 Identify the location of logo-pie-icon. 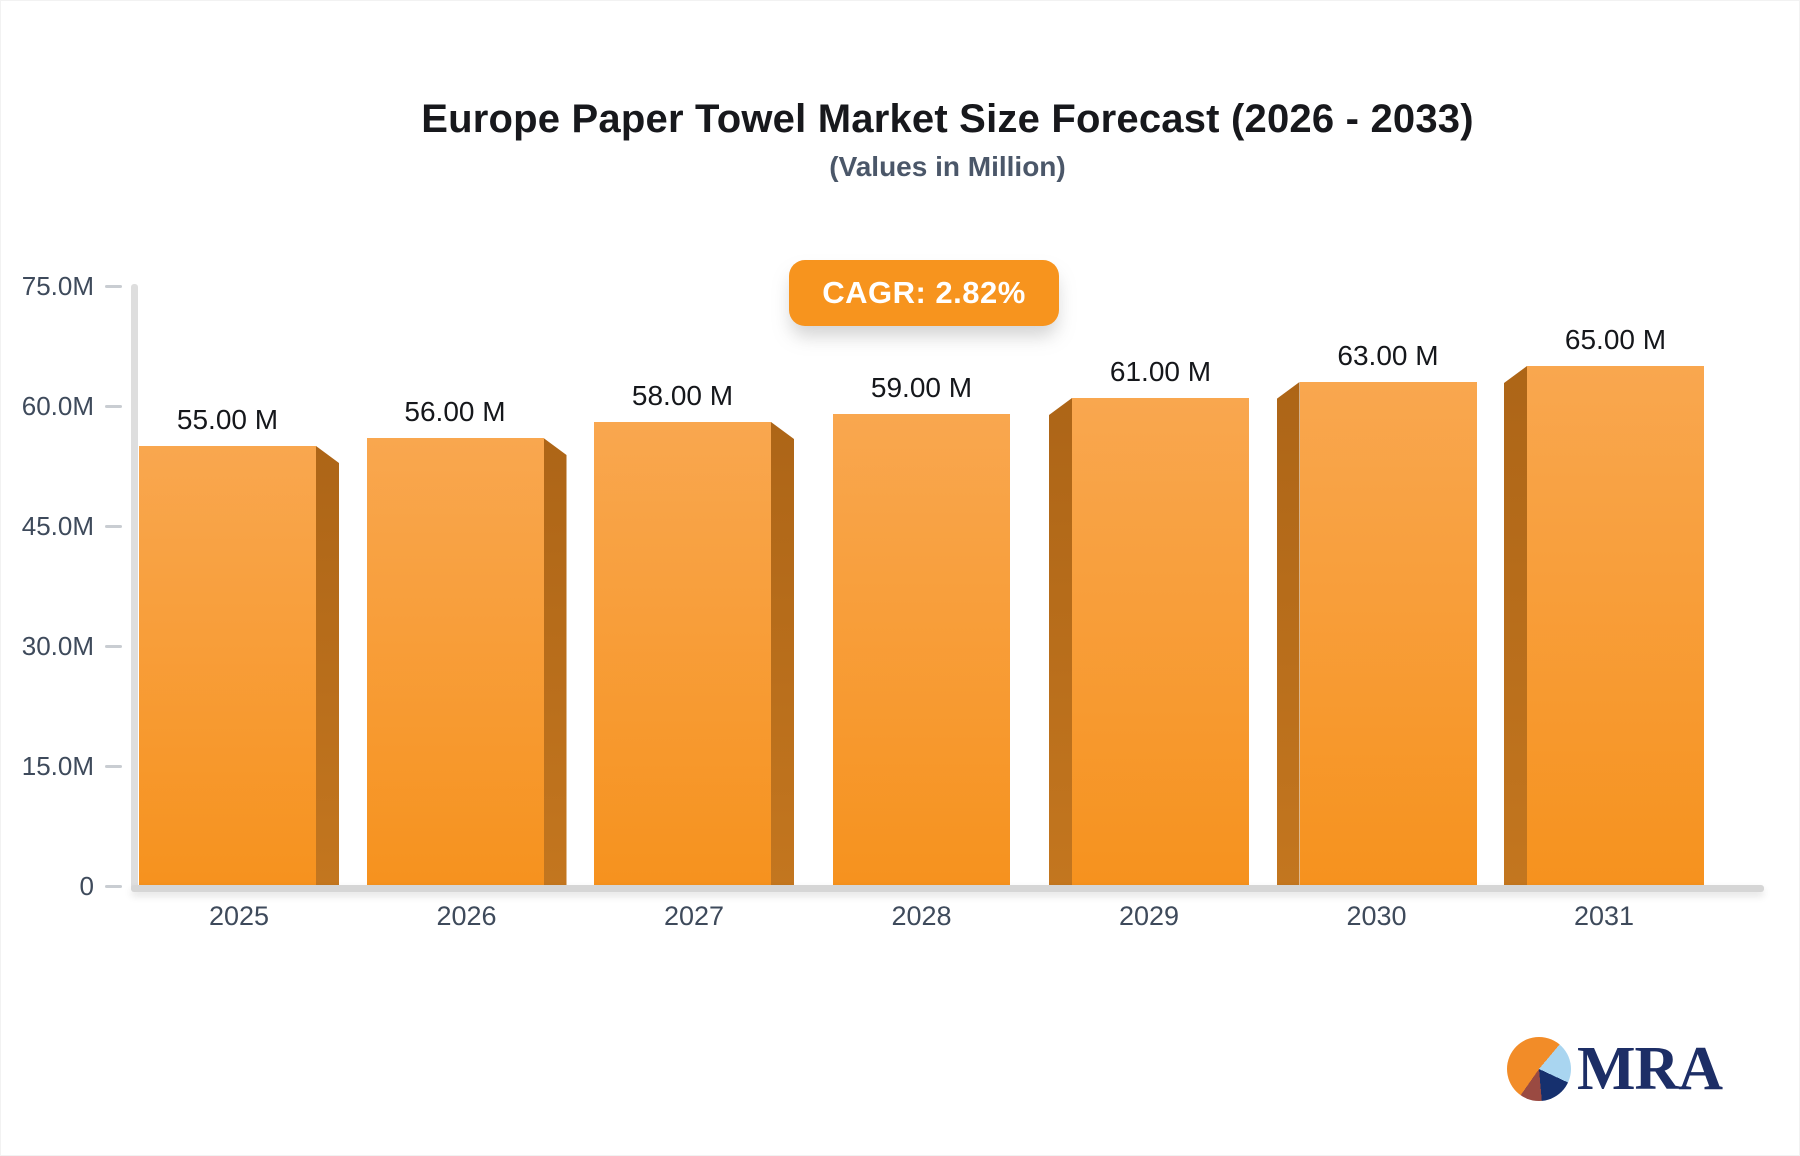
(1539, 1069).